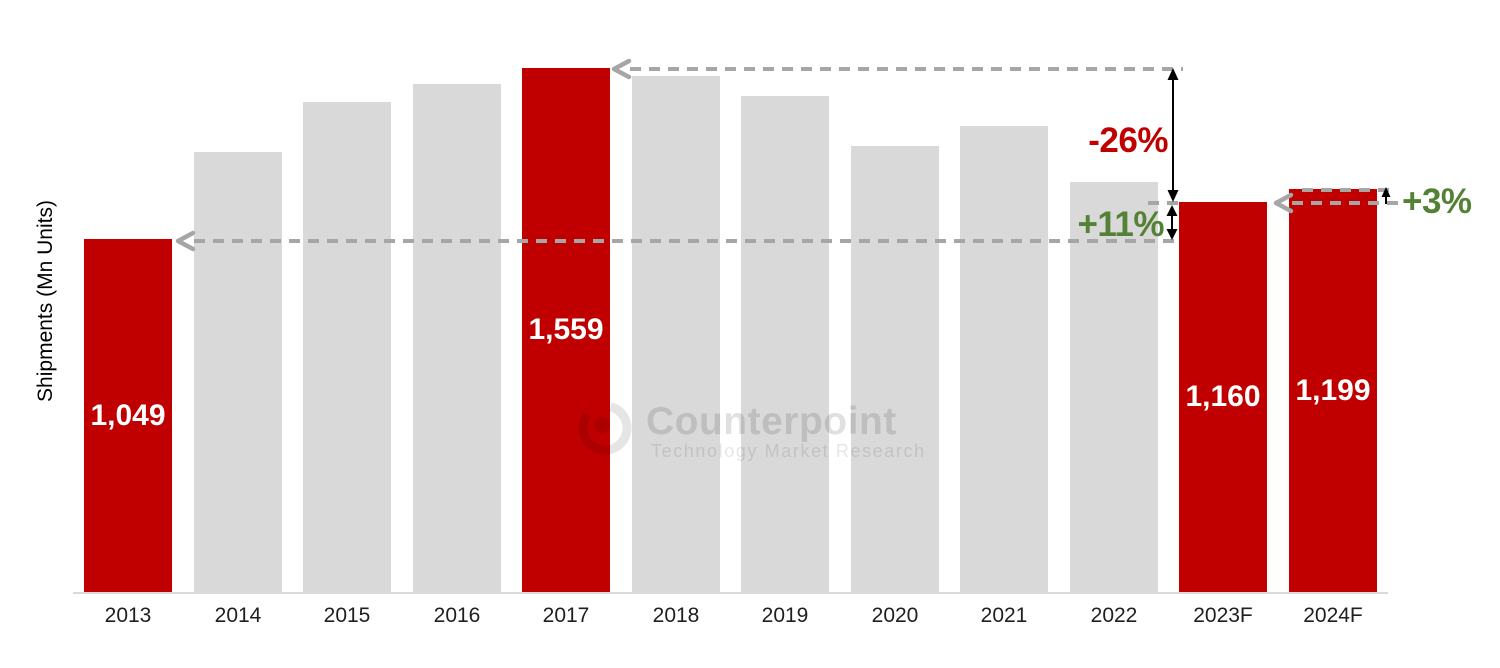  I want to click on bar-2018, so click(676, 334).